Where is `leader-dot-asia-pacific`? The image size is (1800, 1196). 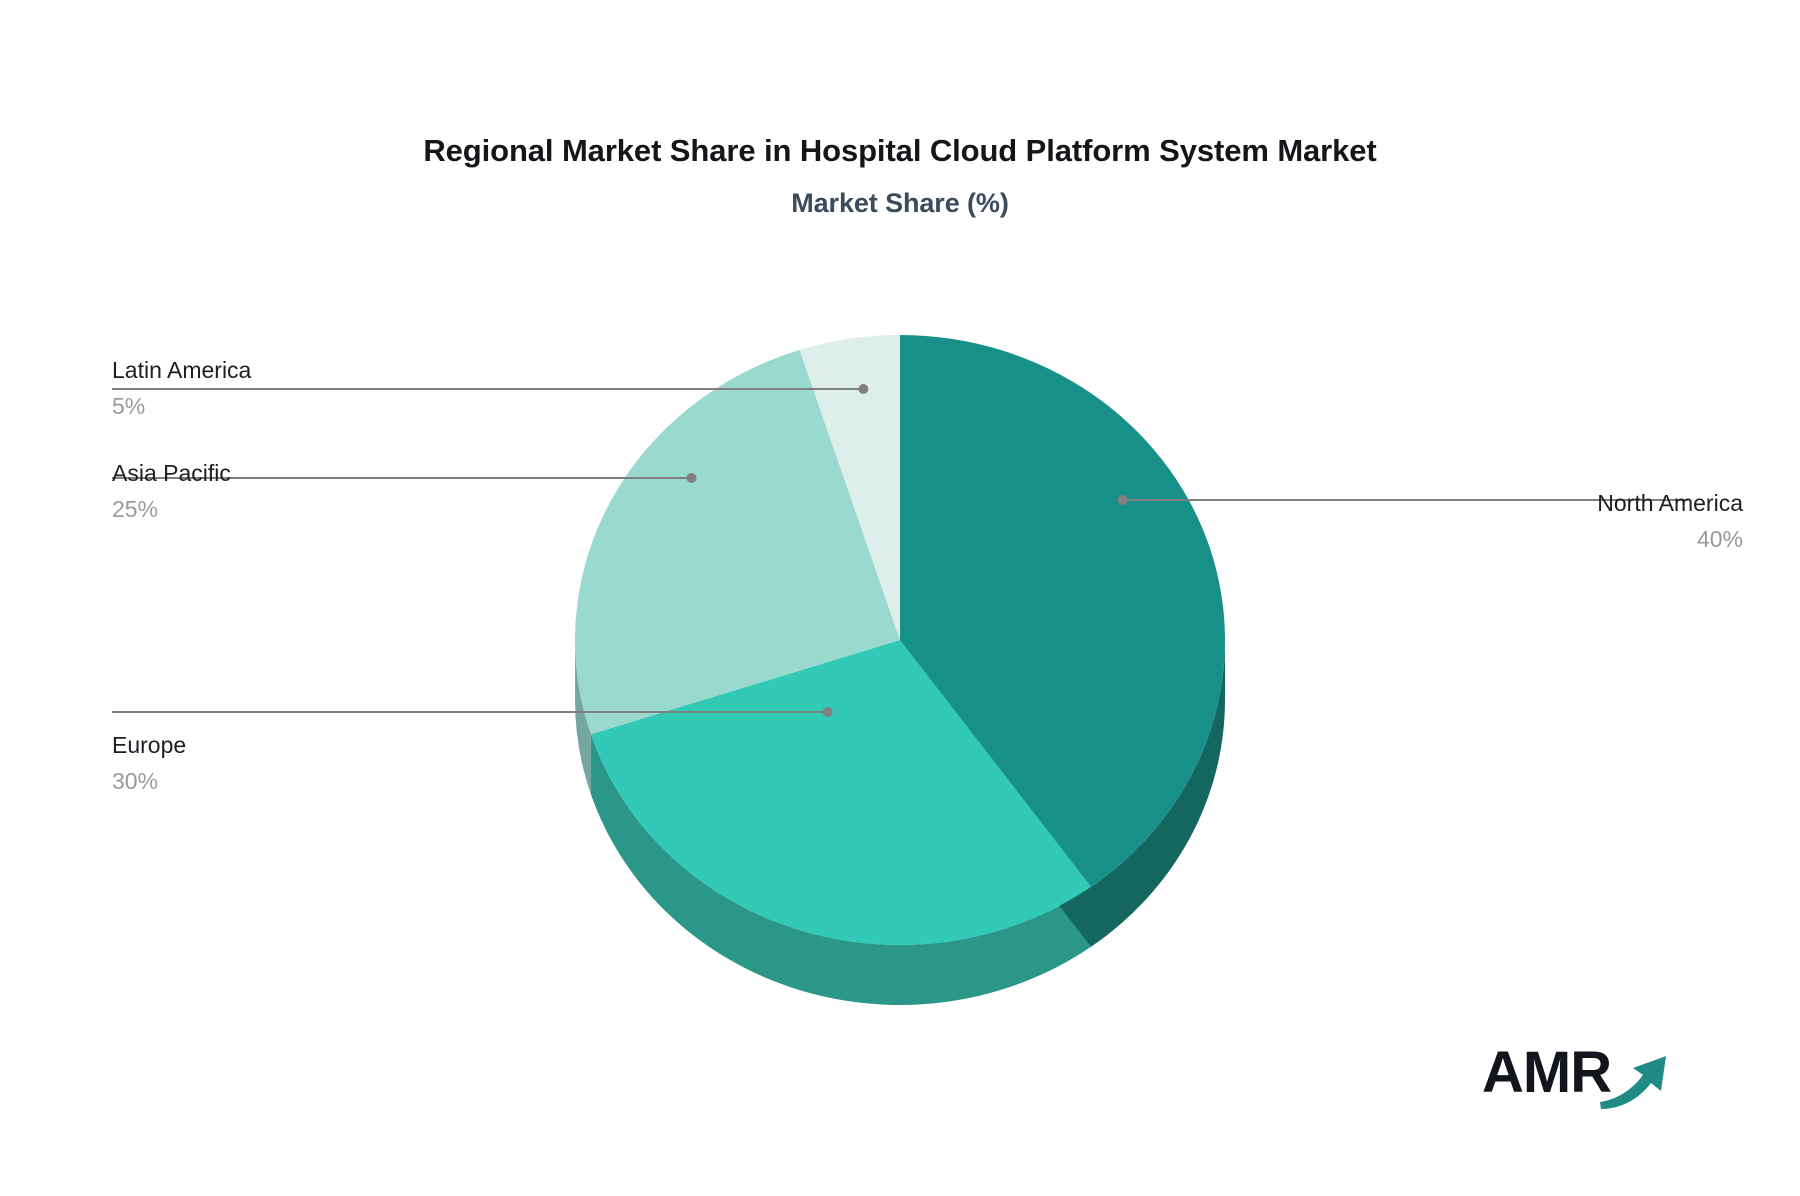
leader-dot-asia-pacific is located at coordinates (691, 478).